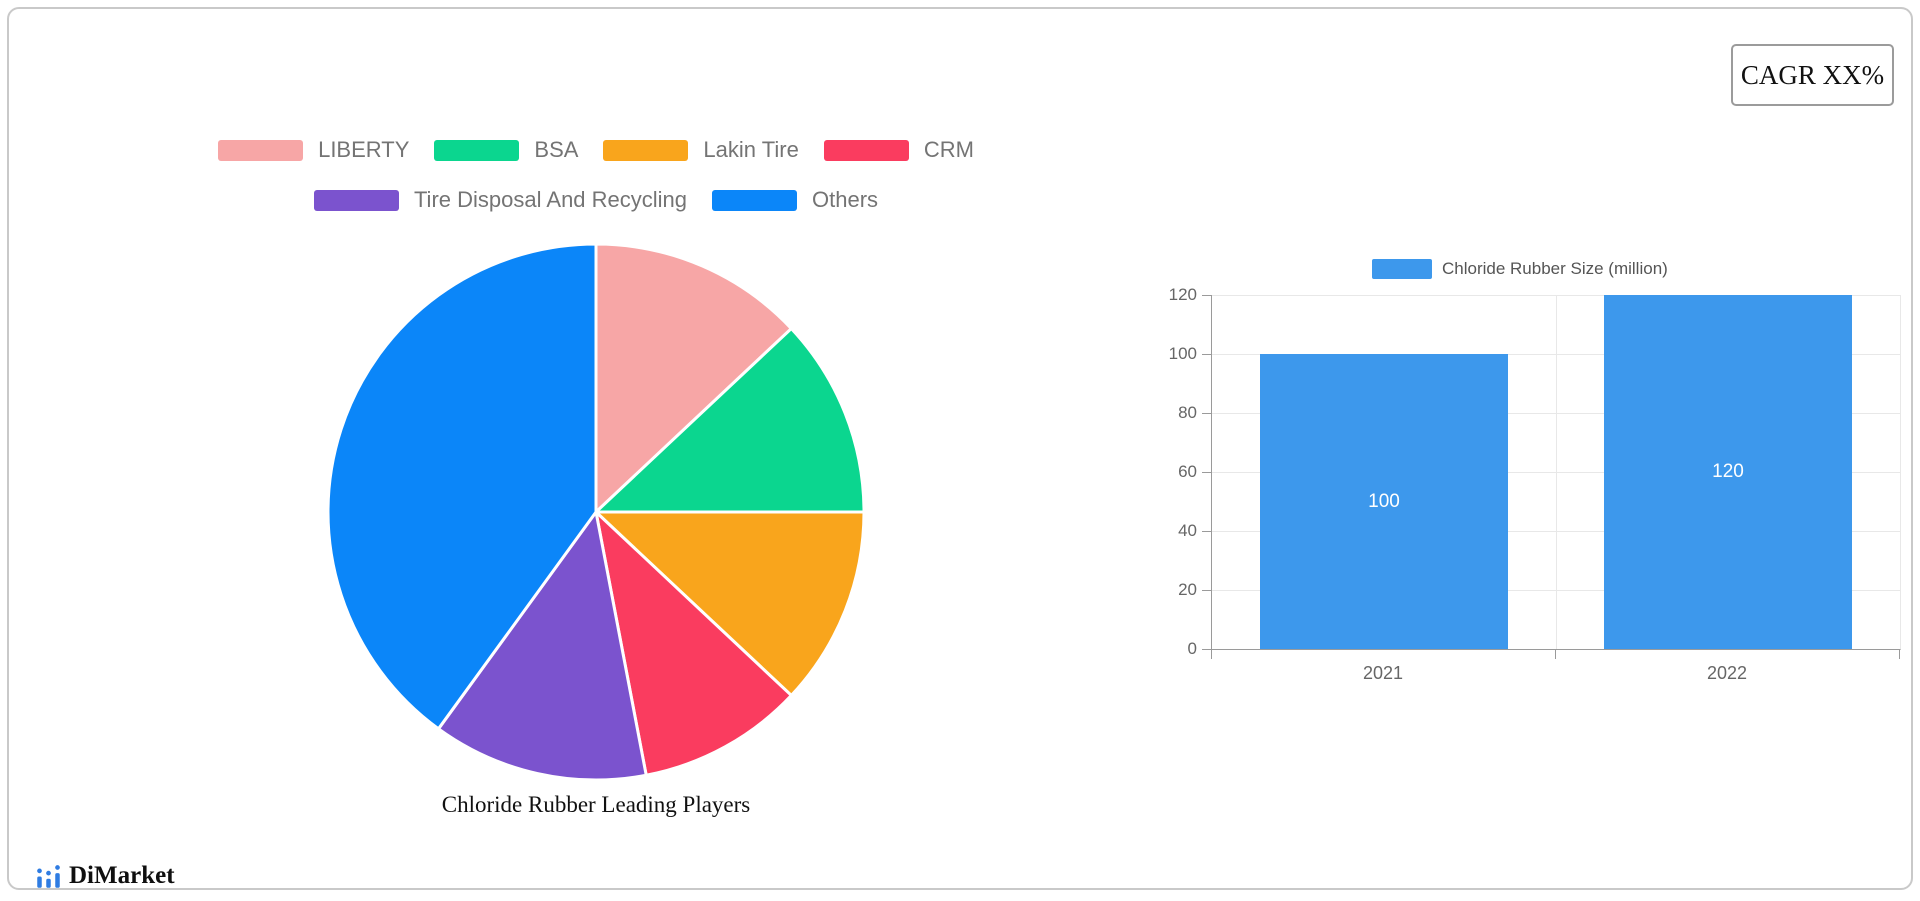 Image resolution: width=1920 pixels, height=901 pixels. What do you see at coordinates (556, 149) in the screenshot?
I see `legend-label: BSA` at bounding box center [556, 149].